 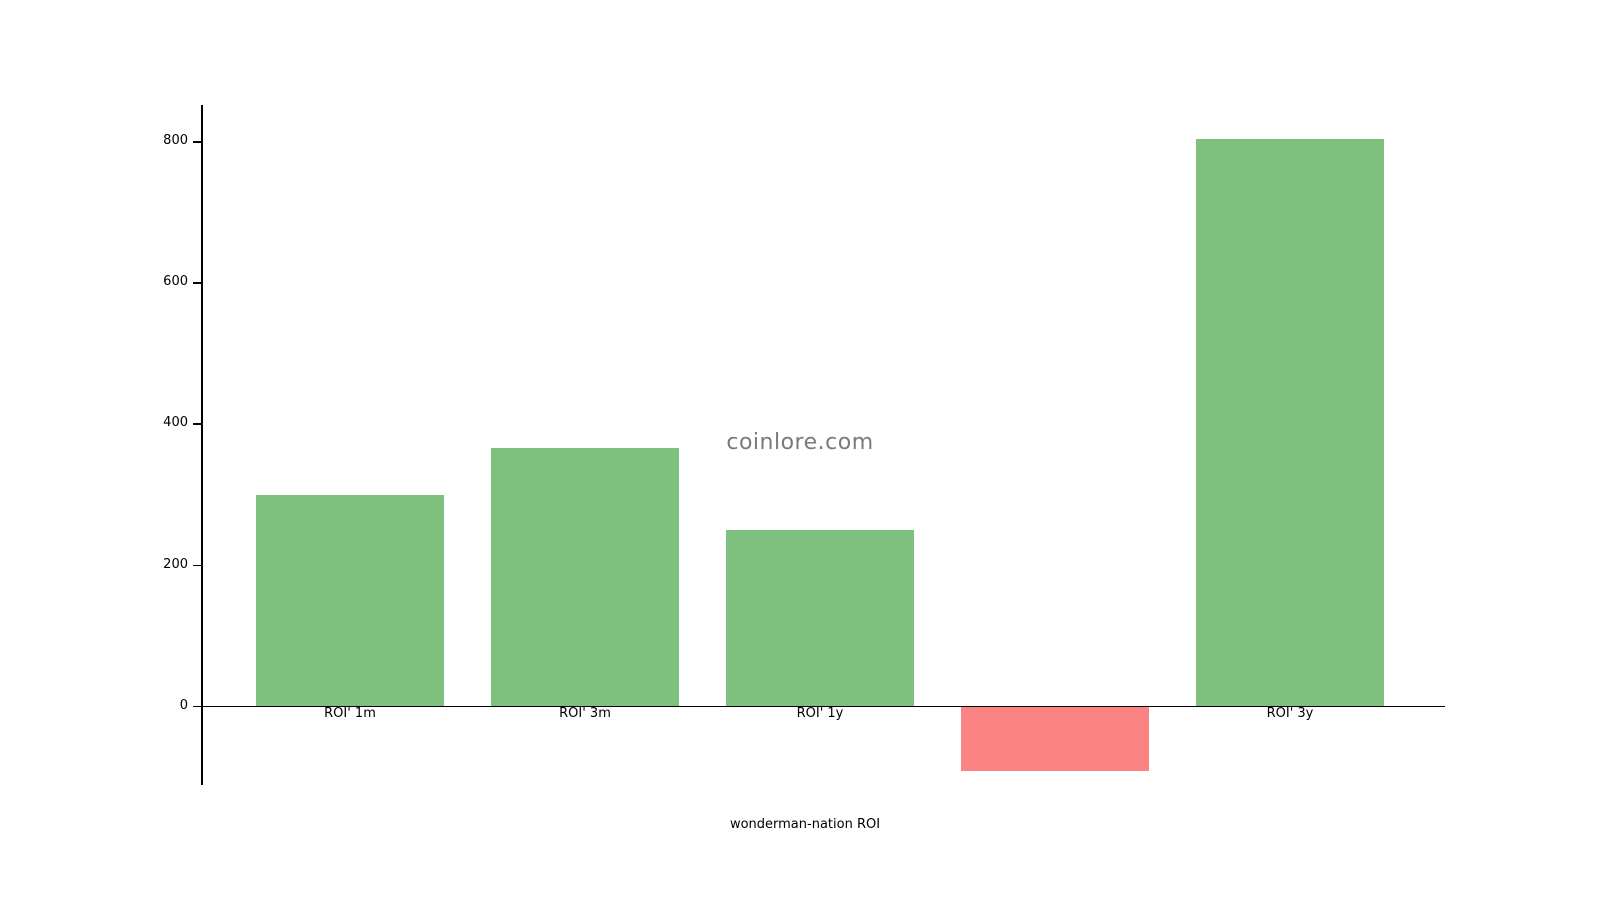 I want to click on x-label-roi-1y: ROI' 1y, so click(x=820, y=714).